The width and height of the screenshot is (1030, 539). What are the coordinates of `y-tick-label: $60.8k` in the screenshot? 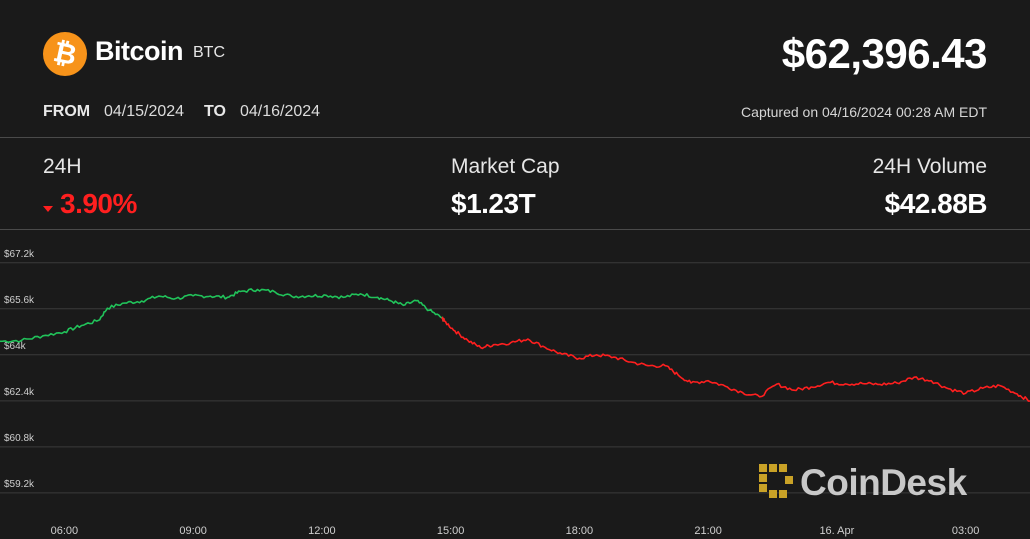 It's located at (19, 438).